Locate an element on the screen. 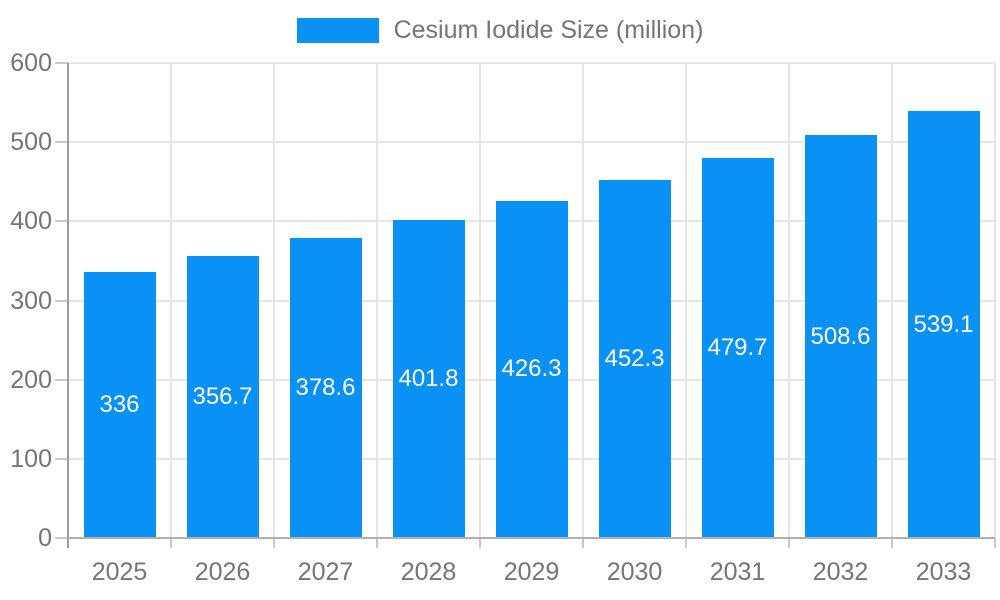 This screenshot has height=600, width=1000. bar: 356.7 is located at coordinates (222, 396).